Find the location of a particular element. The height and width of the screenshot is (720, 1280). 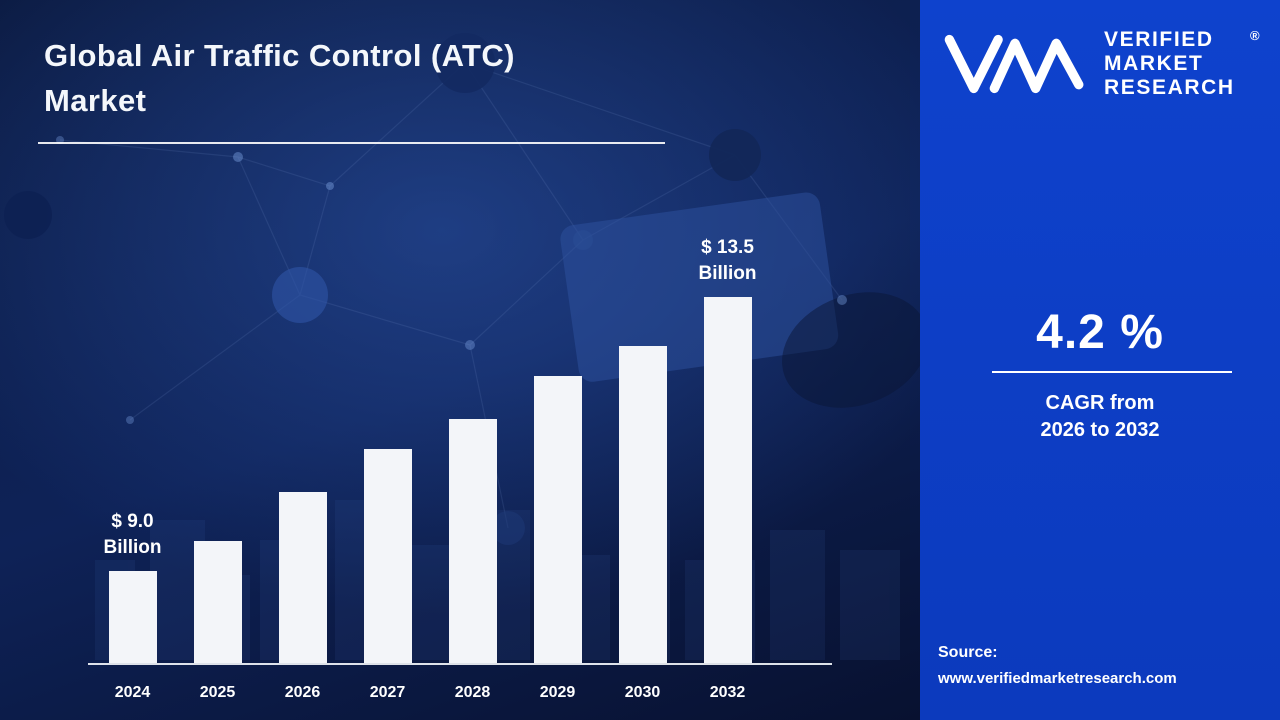

x-axis-label: 2029 is located at coordinates (557, 692).